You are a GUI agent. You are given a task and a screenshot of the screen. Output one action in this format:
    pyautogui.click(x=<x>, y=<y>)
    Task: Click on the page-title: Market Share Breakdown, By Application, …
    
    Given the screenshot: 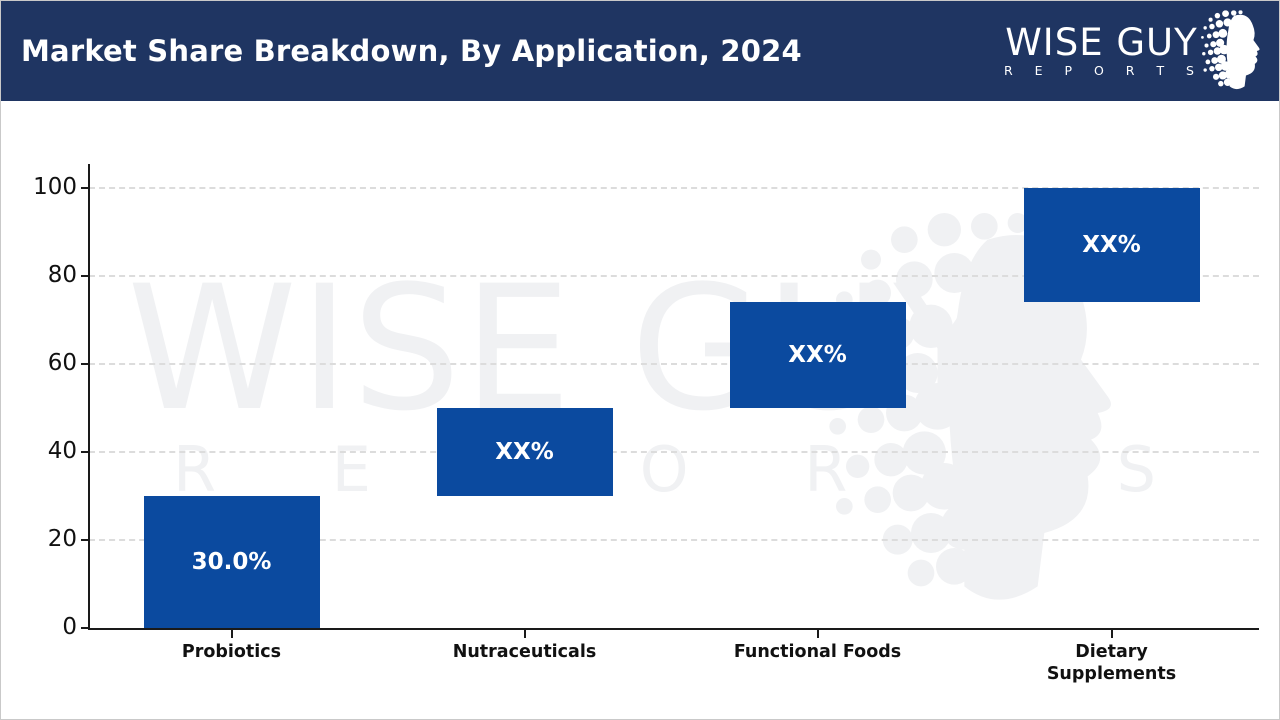 What is the action you would take?
    pyautogui.click(x=411, y=51)
    